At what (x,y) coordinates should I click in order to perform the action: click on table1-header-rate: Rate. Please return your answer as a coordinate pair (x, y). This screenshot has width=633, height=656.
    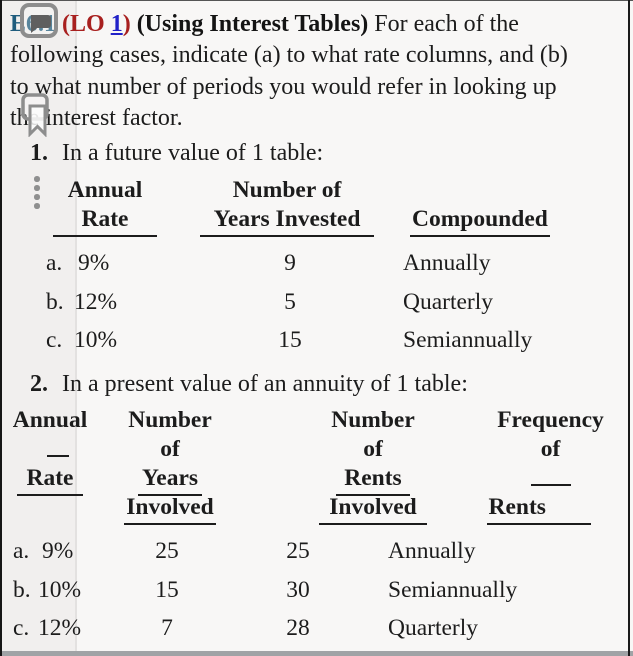
    Looking at the image, I should click on (105, 221).